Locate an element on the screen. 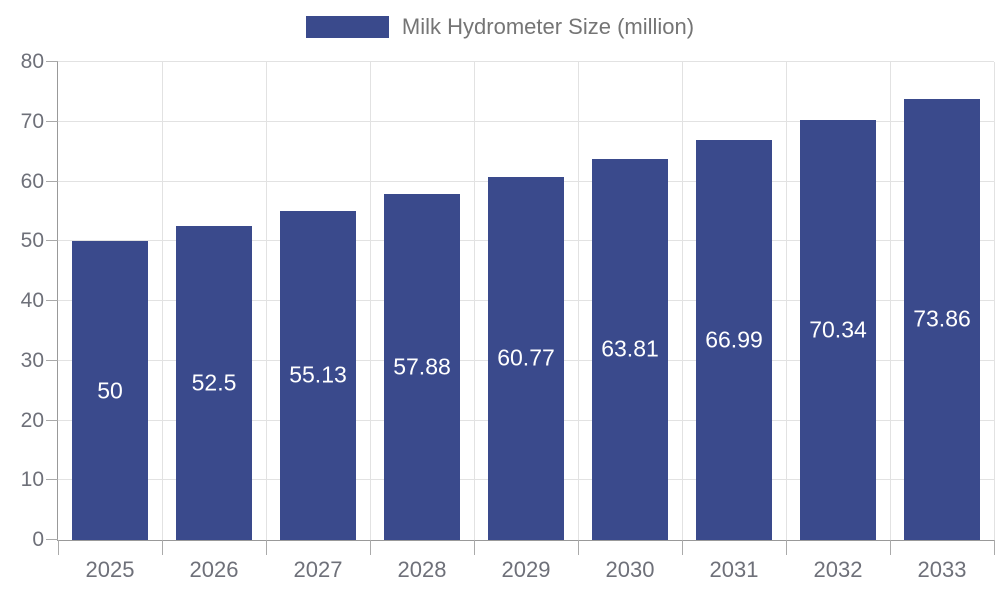 Image resolution: width=1000 pixels, height=600 pixels. bar-value-label: 73.86 is located at coordinates (942, 318).